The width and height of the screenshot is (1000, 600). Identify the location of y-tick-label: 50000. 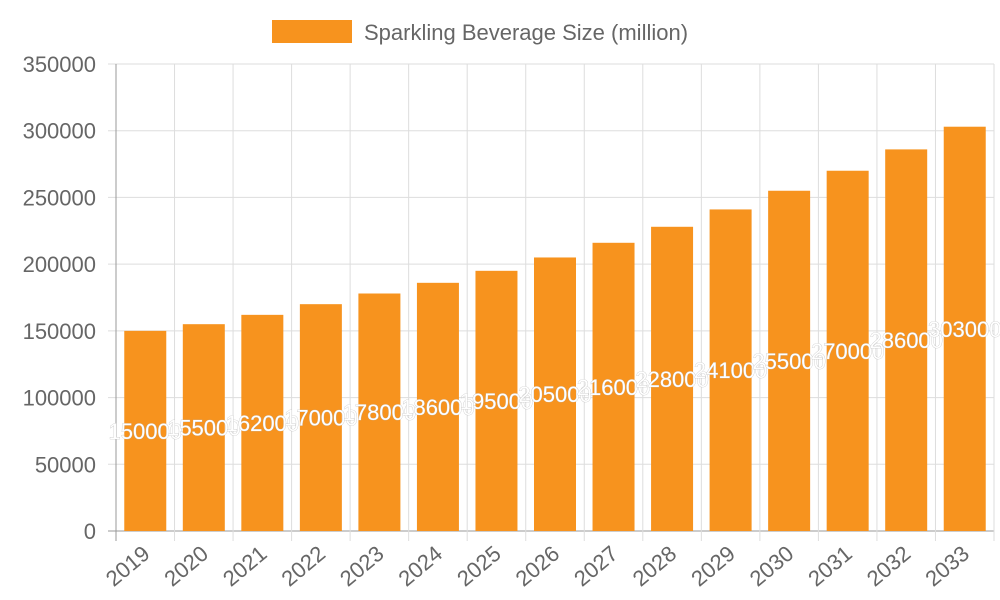
(65, 464).